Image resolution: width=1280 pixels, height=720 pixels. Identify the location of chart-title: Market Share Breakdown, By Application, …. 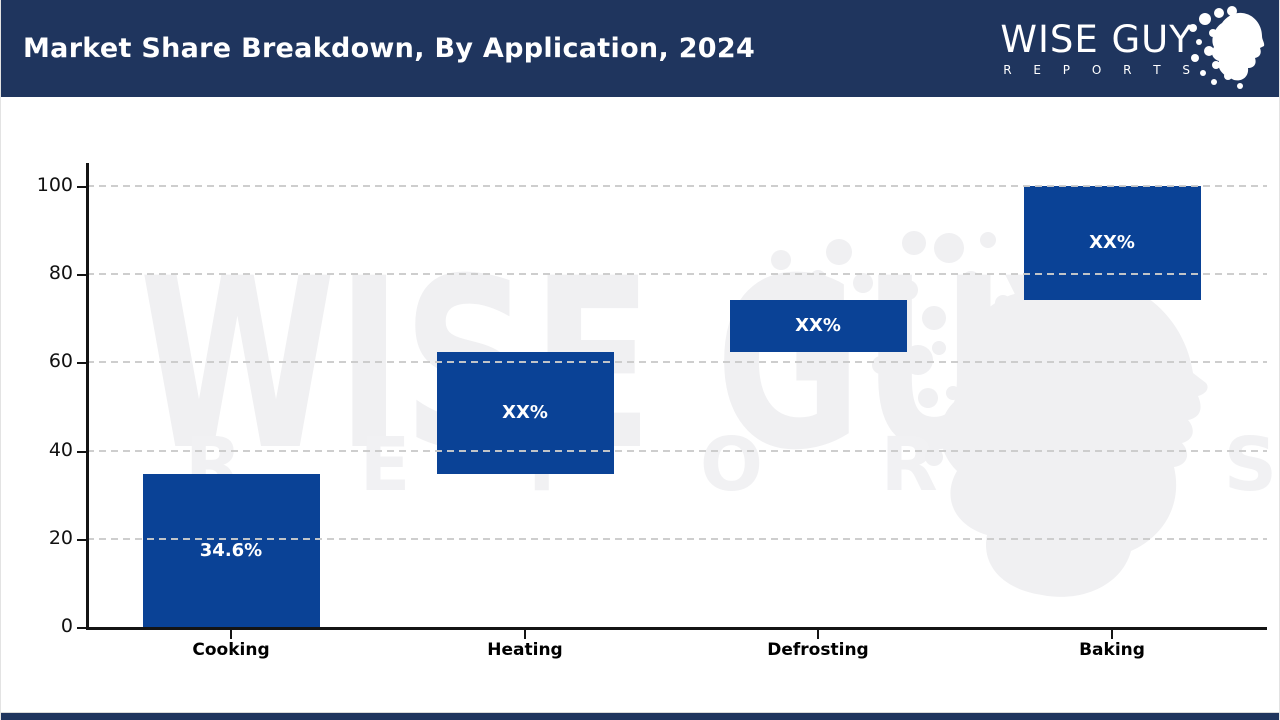
(389, 48).